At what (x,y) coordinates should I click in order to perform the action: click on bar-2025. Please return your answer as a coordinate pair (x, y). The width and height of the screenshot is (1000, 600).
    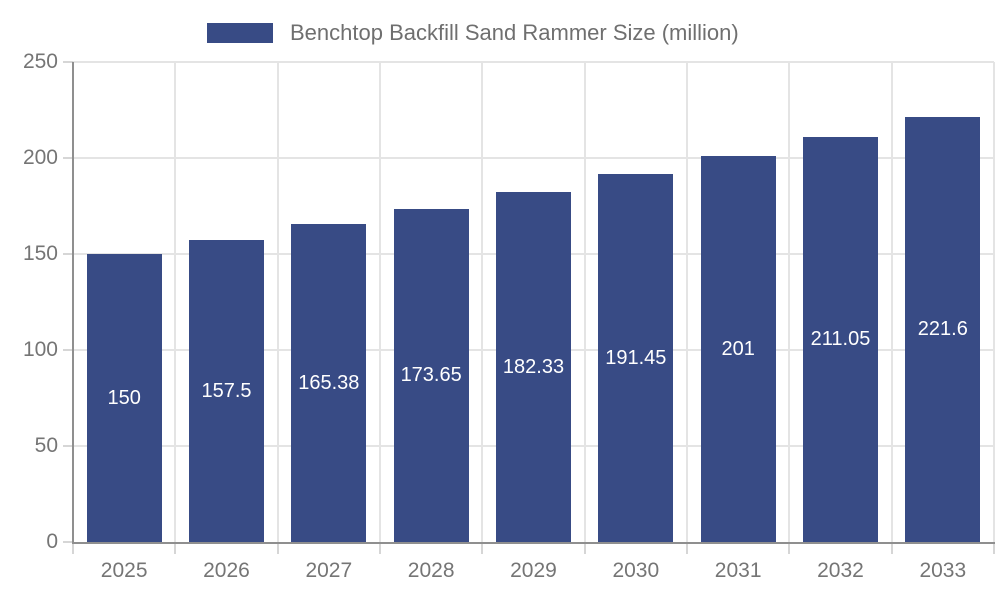
    Looking at the image, I should click on (124, 398).